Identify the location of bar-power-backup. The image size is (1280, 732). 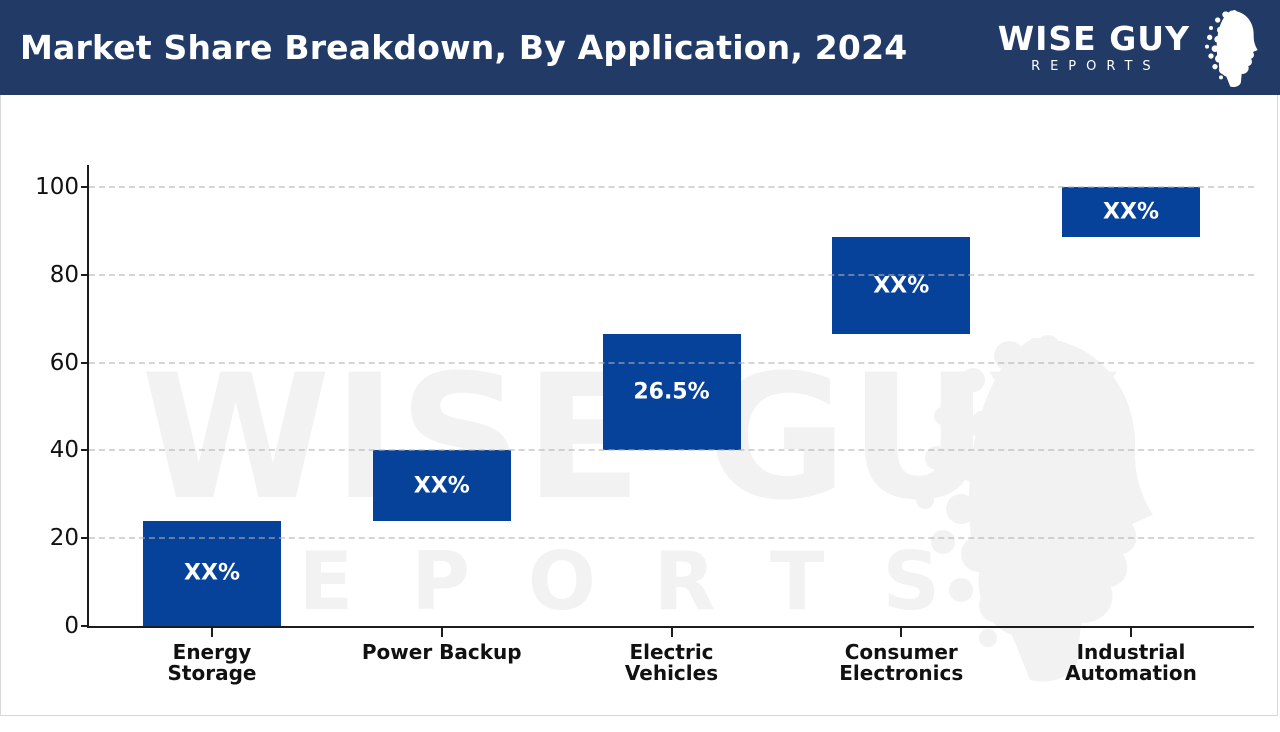
(441, 485).